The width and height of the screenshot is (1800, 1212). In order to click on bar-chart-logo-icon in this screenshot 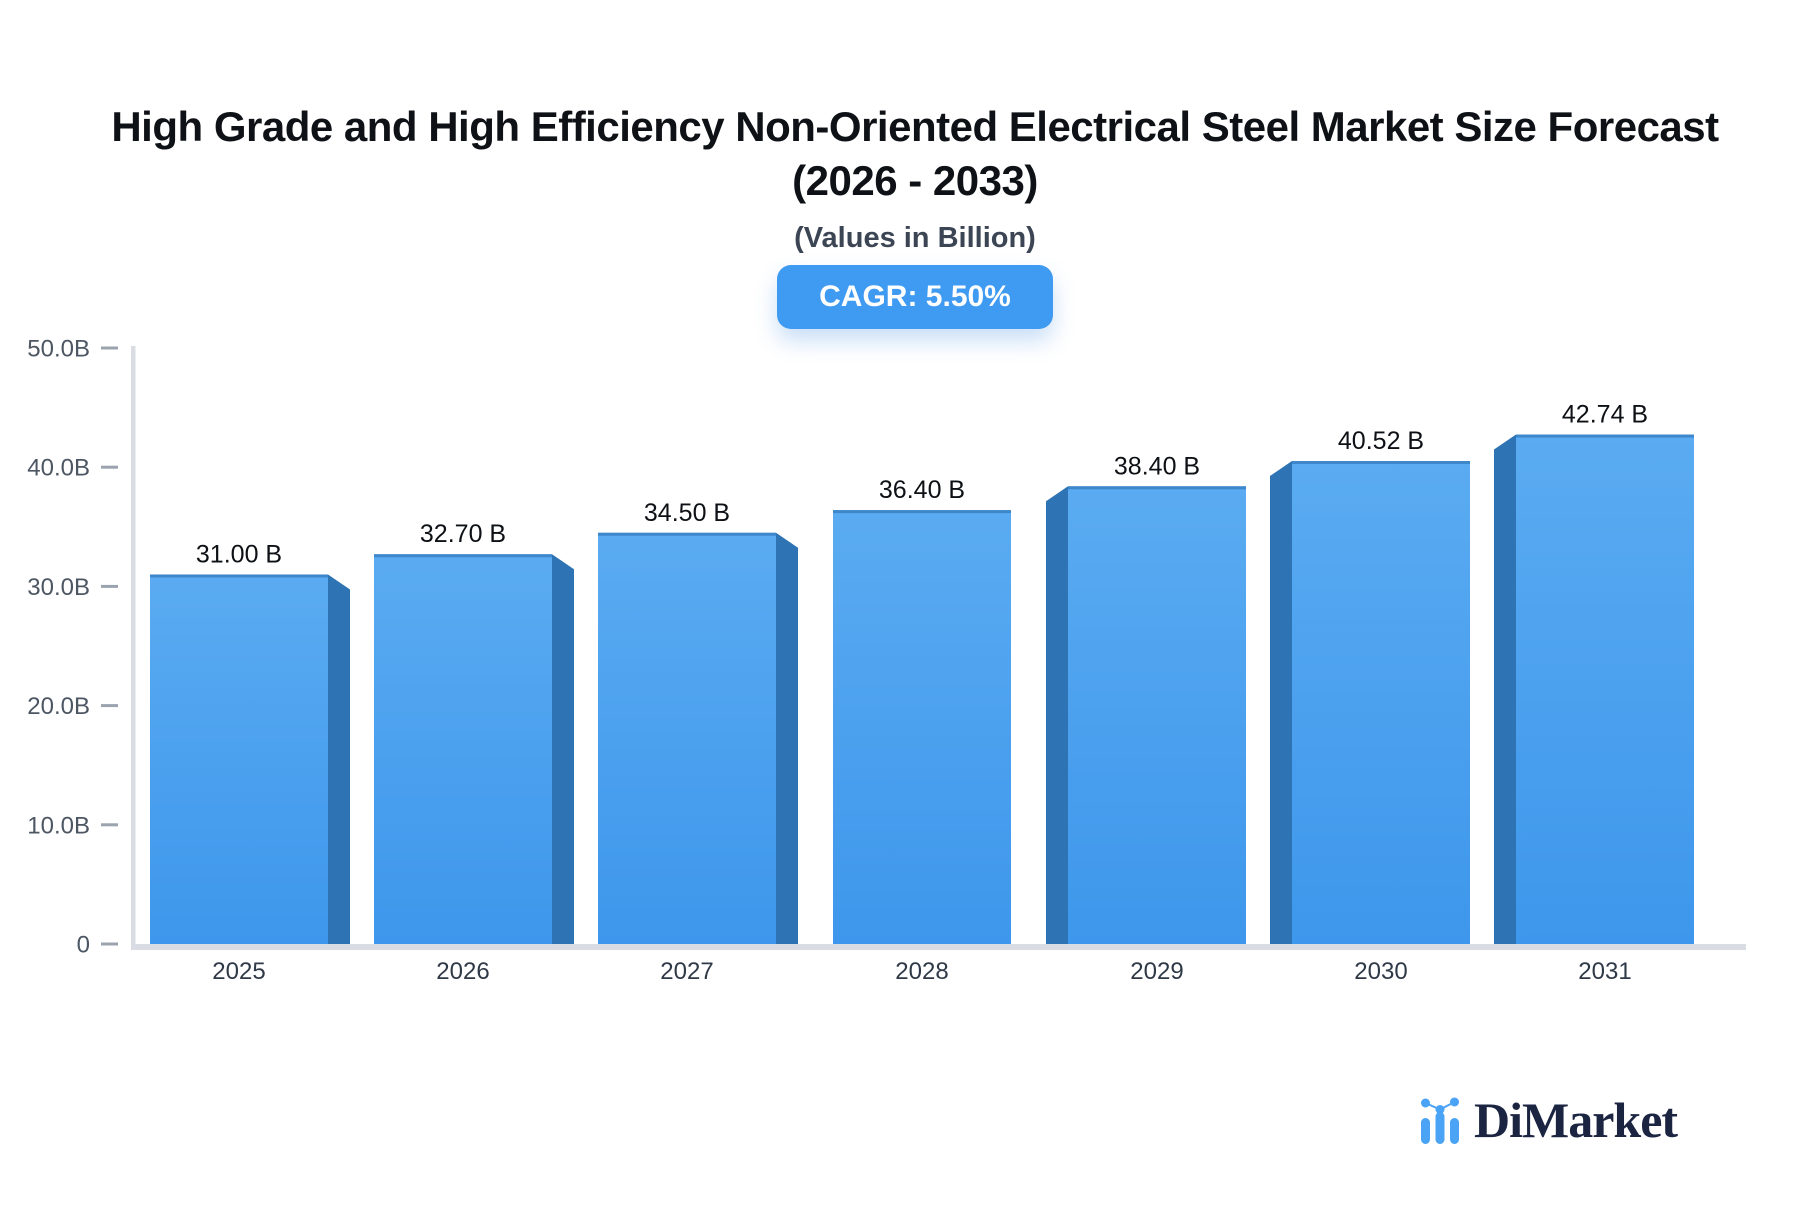, I will do `click(1440, 1120)`.